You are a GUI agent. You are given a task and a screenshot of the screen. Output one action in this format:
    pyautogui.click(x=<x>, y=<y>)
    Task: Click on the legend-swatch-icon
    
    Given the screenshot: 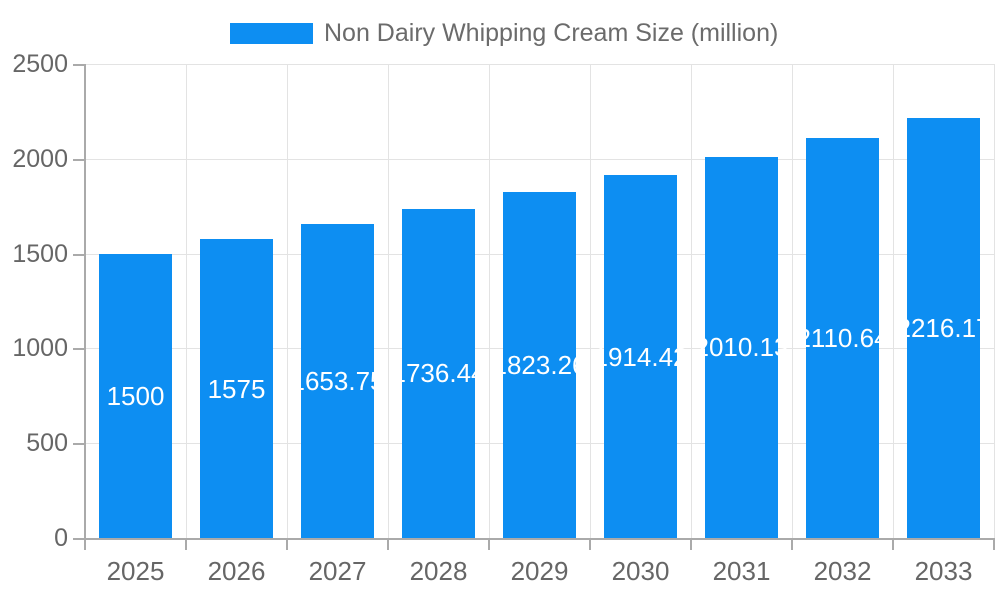 What is the action you would take?
    pyautogui.click(x=271, y=33)
    